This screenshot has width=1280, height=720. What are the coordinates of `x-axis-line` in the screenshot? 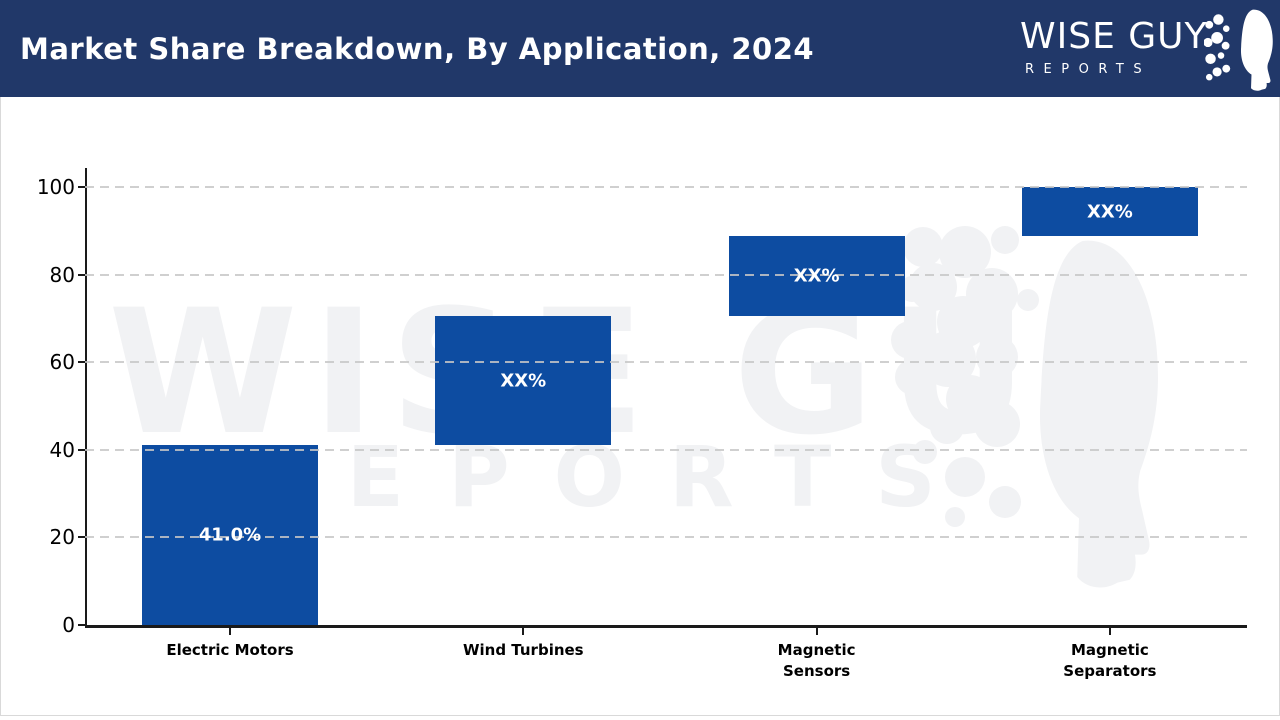 It's located at (666, 626).